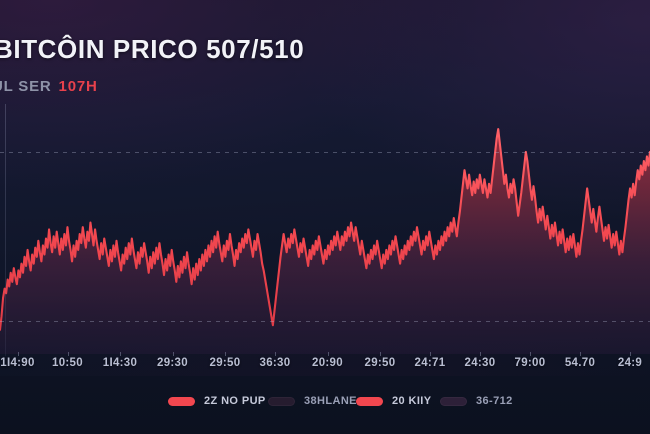  Describe the element at coordinates (580, 363) in the screenshot. I see `x-axis-label: 54.70` at that location.